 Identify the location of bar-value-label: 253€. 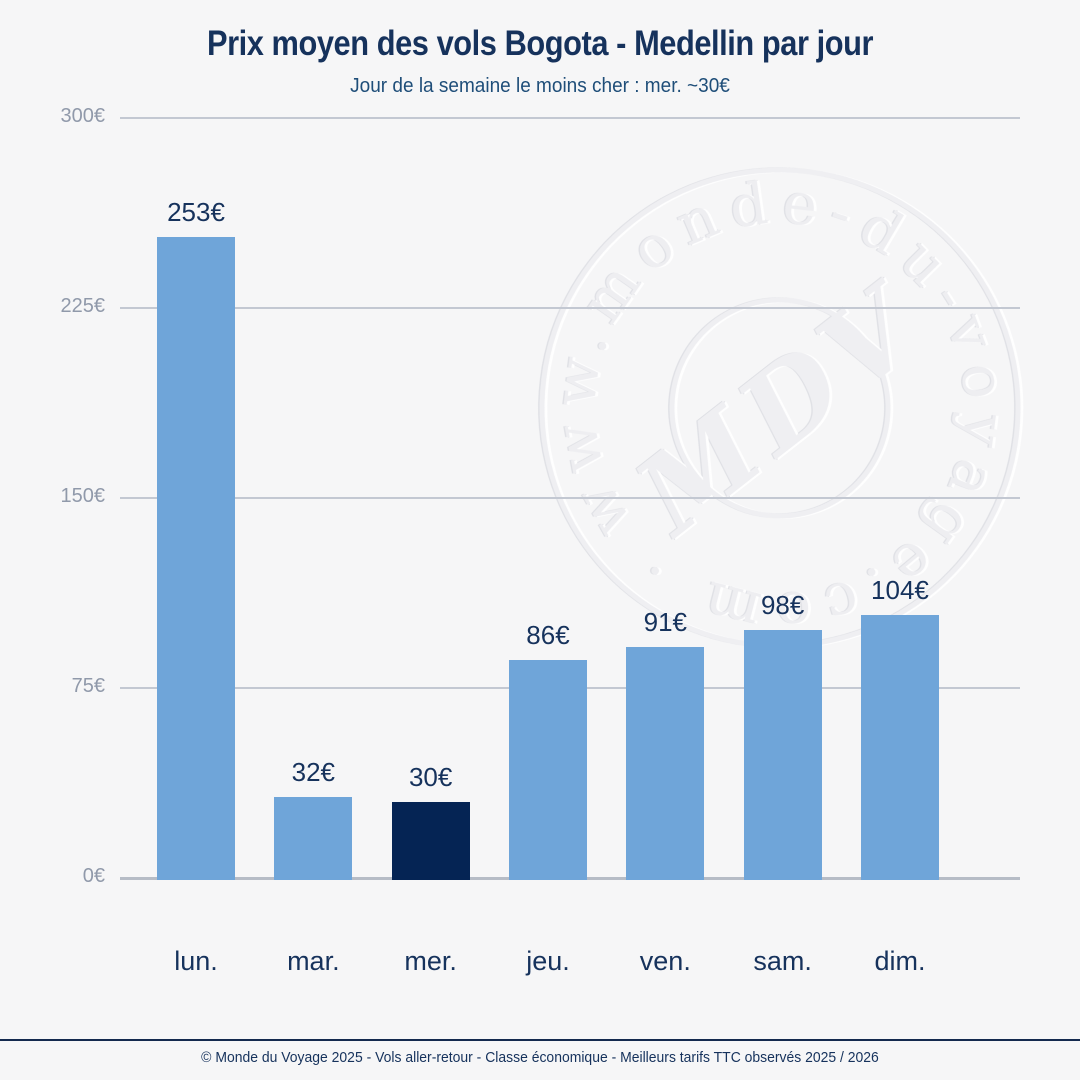
(196, 212).